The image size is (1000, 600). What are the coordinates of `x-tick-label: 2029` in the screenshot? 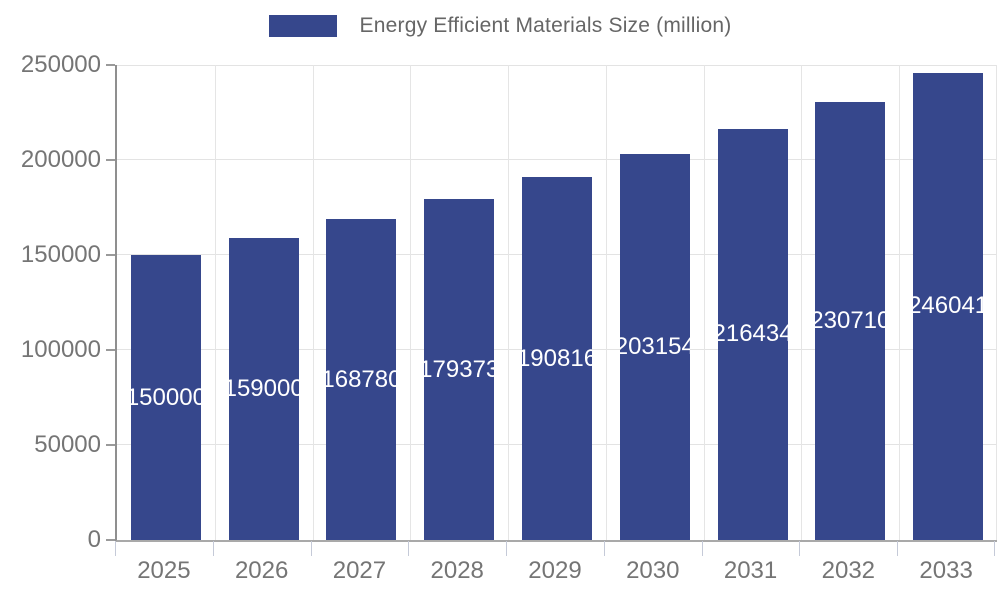 It's located at (555, 570).